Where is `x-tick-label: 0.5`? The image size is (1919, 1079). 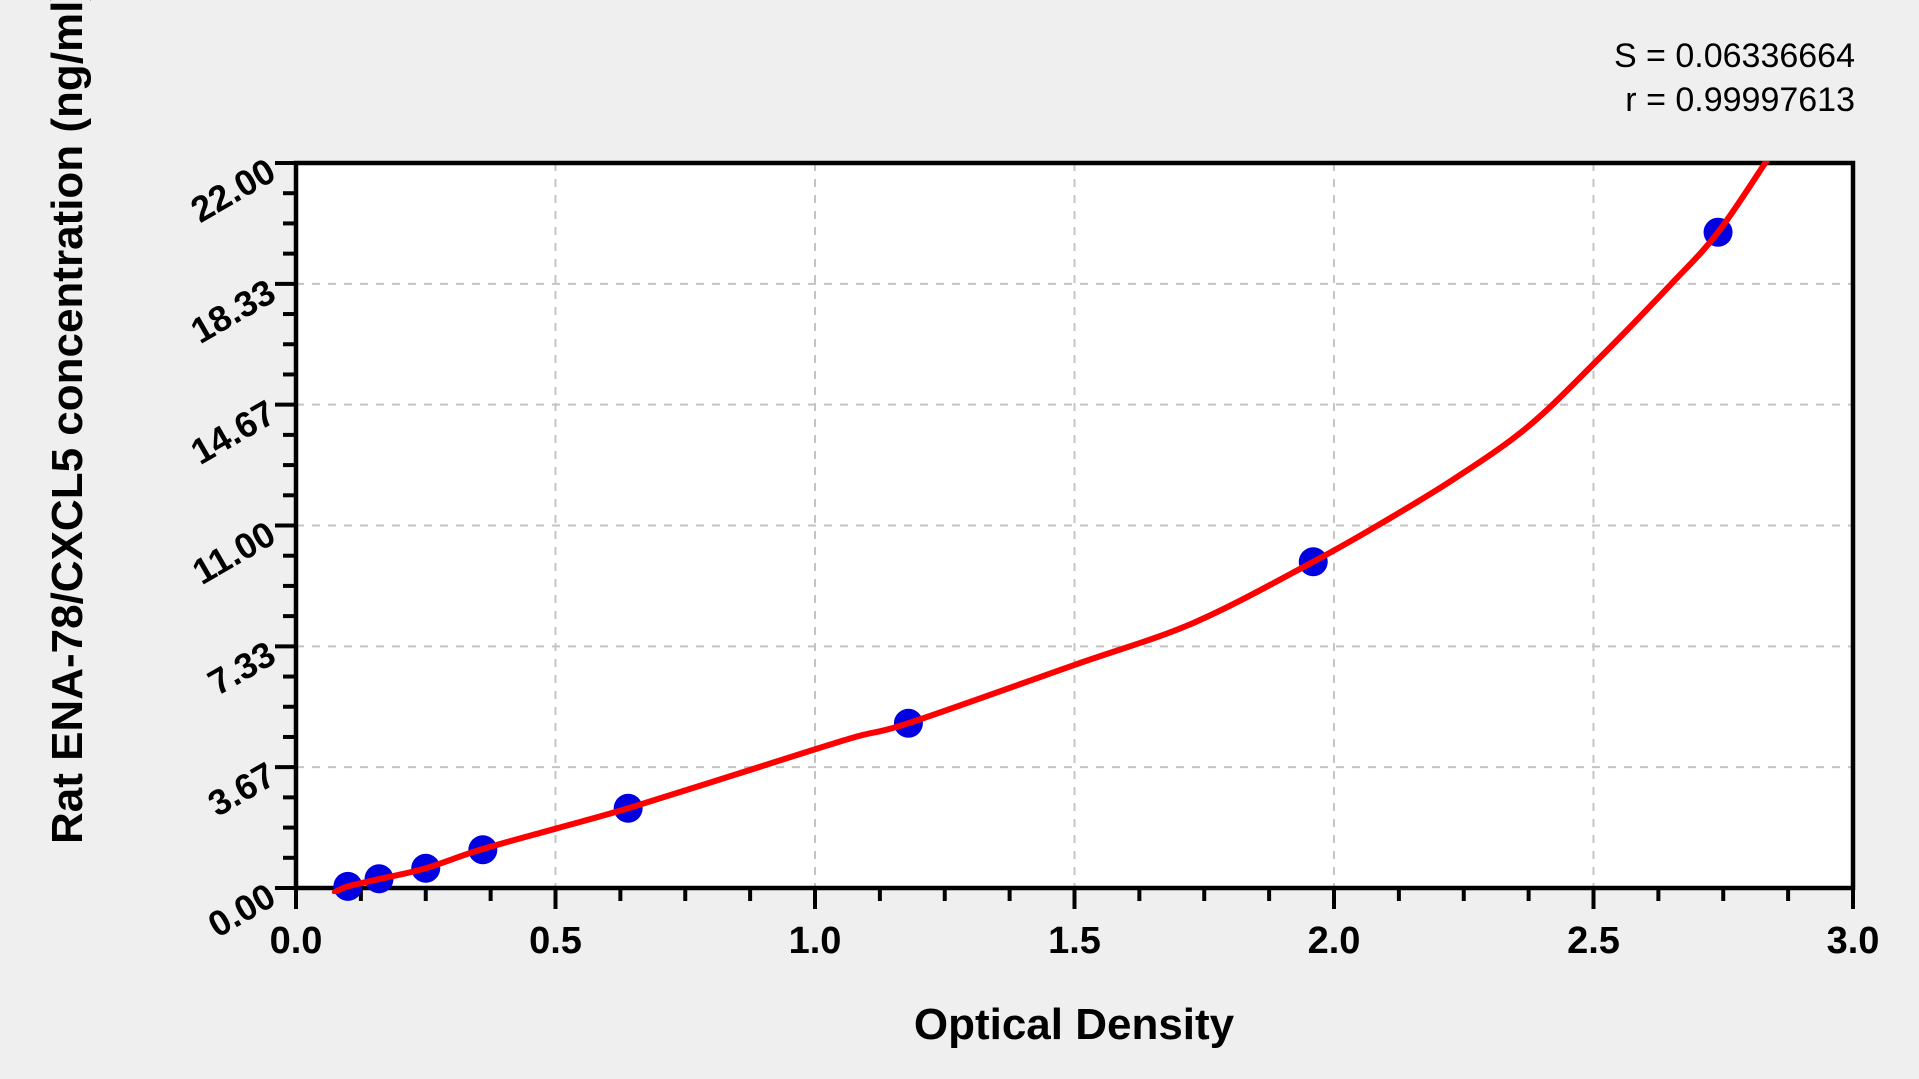
x-tick-label: 0.5 is located at coordinates (555, 941).